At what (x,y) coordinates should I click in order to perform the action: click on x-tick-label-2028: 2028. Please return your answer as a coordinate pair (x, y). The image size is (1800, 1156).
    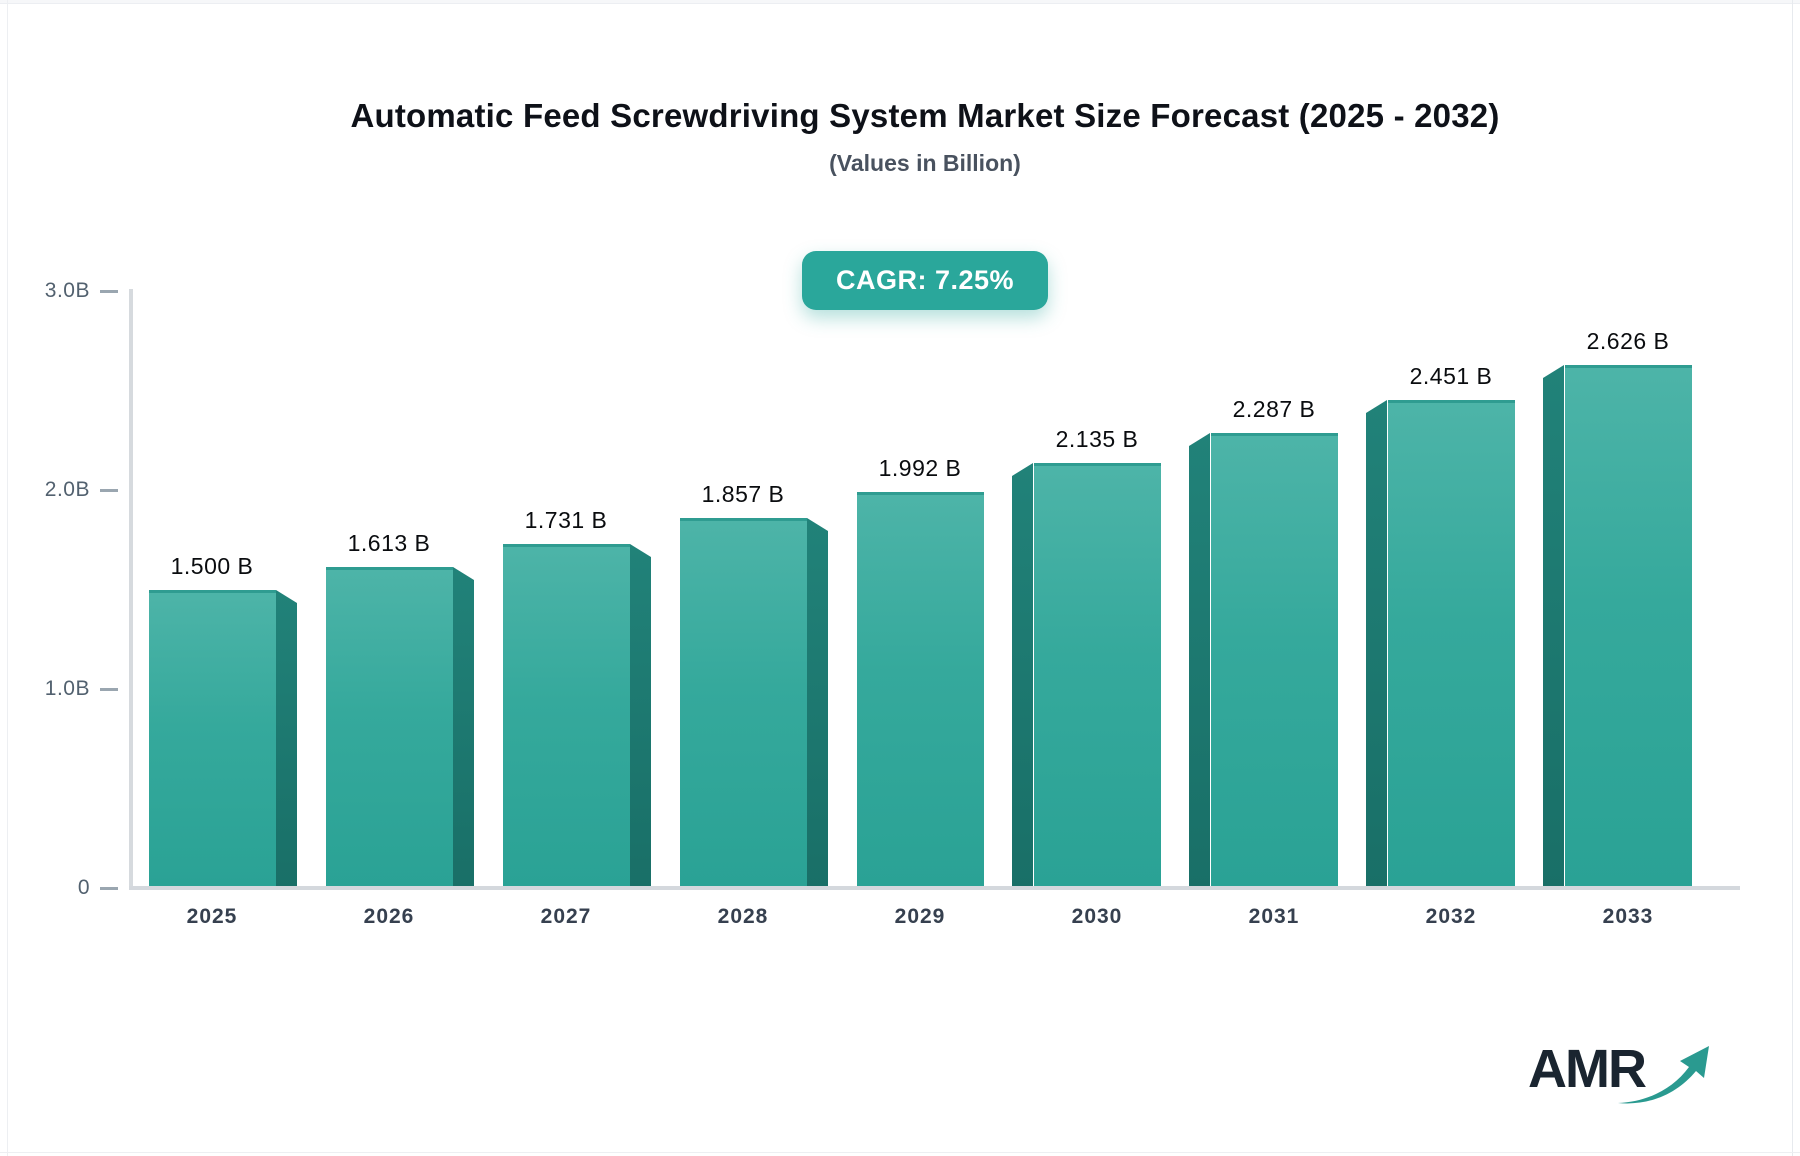
    Looking at the image, I should click on (743, 916).